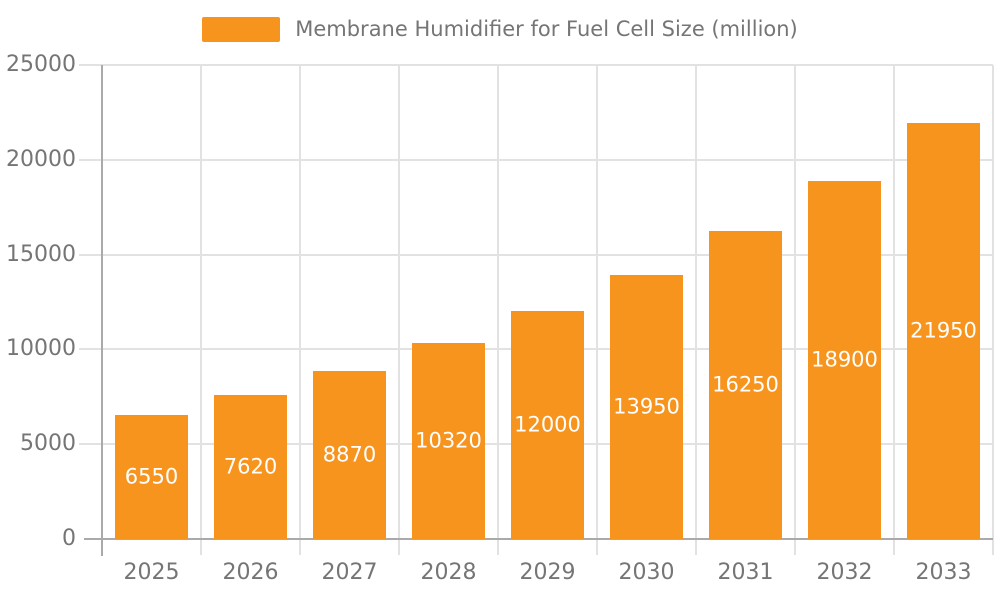 The height and width of the screenshot is (600, 1000). Describe the element at coordinates (41, 349) in the screenshot. I see `y-axis-tick-label: 10000` at that location.